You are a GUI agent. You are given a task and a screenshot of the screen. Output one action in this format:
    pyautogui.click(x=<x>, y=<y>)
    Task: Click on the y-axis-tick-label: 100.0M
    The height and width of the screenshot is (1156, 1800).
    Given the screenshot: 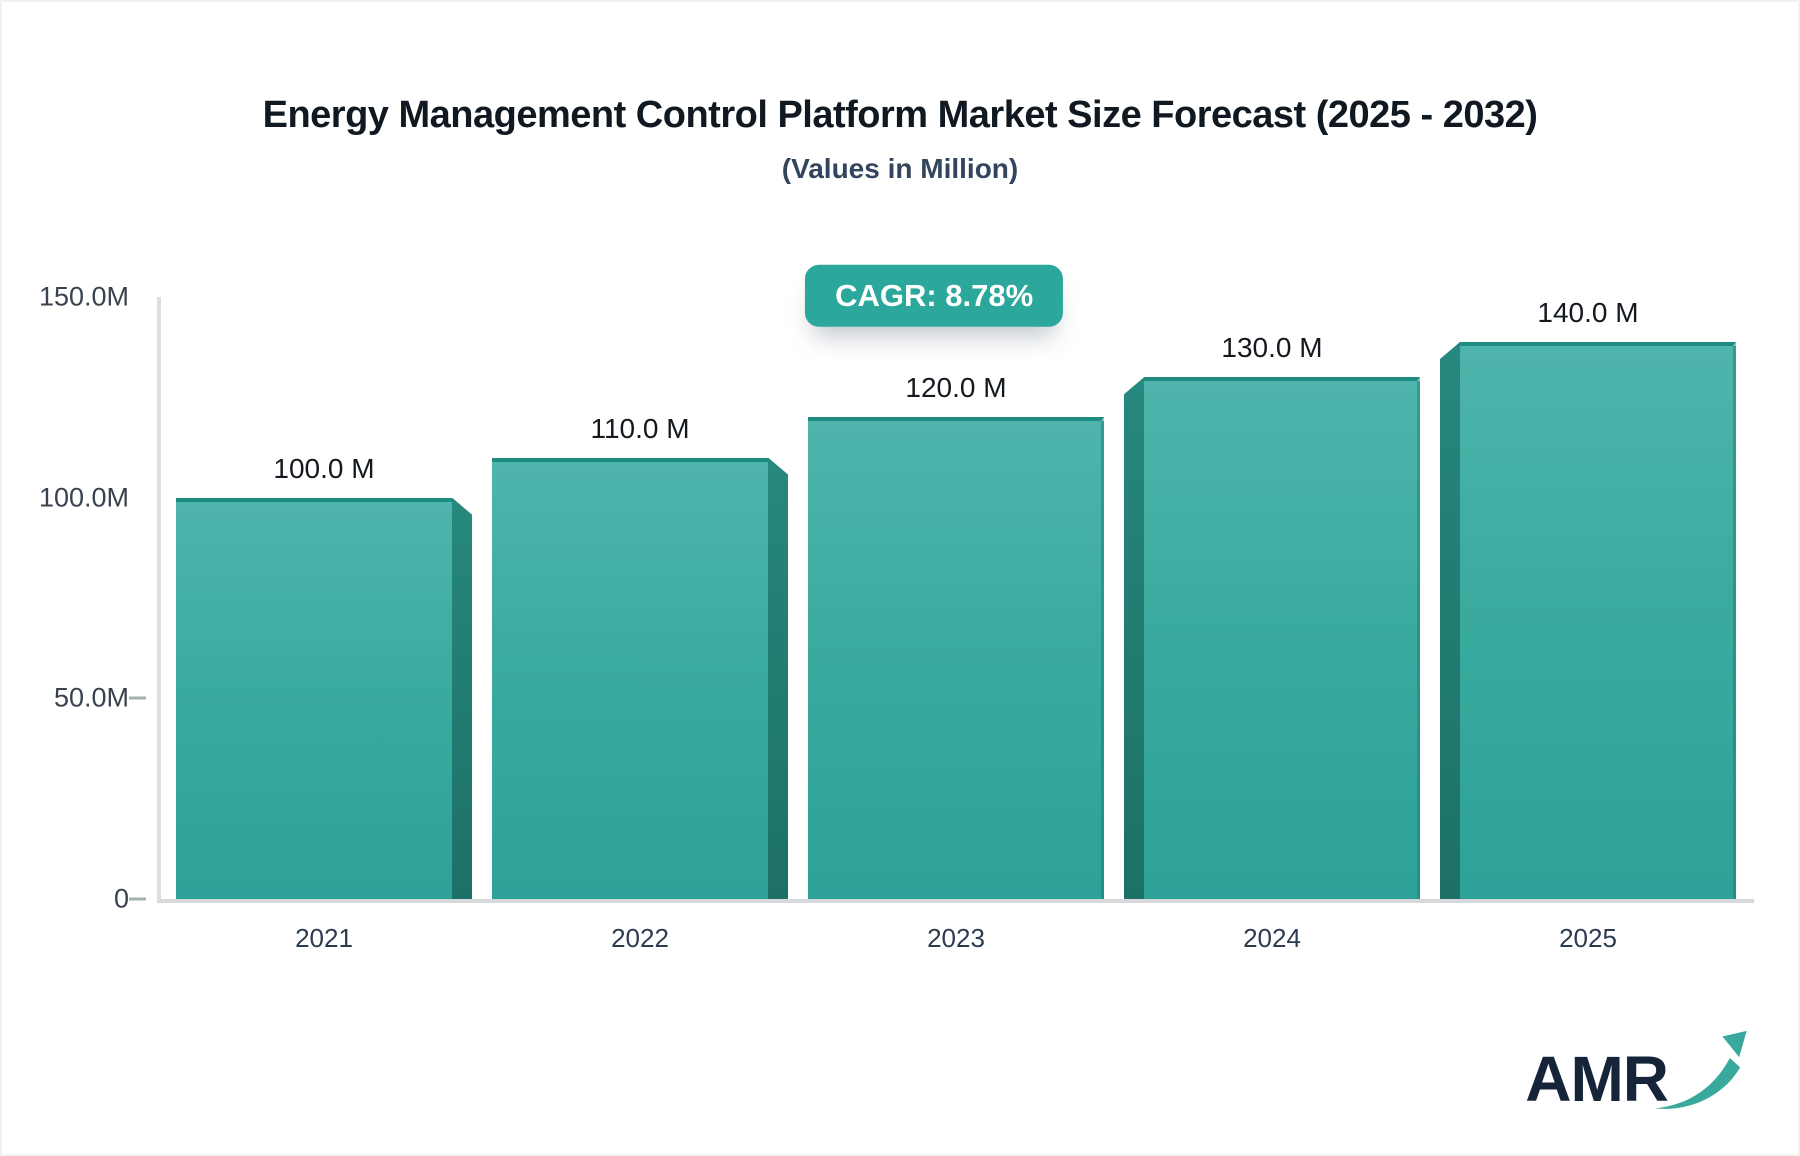 What is the action you would take?
    pyautogui.click(x=83, y=497)
    